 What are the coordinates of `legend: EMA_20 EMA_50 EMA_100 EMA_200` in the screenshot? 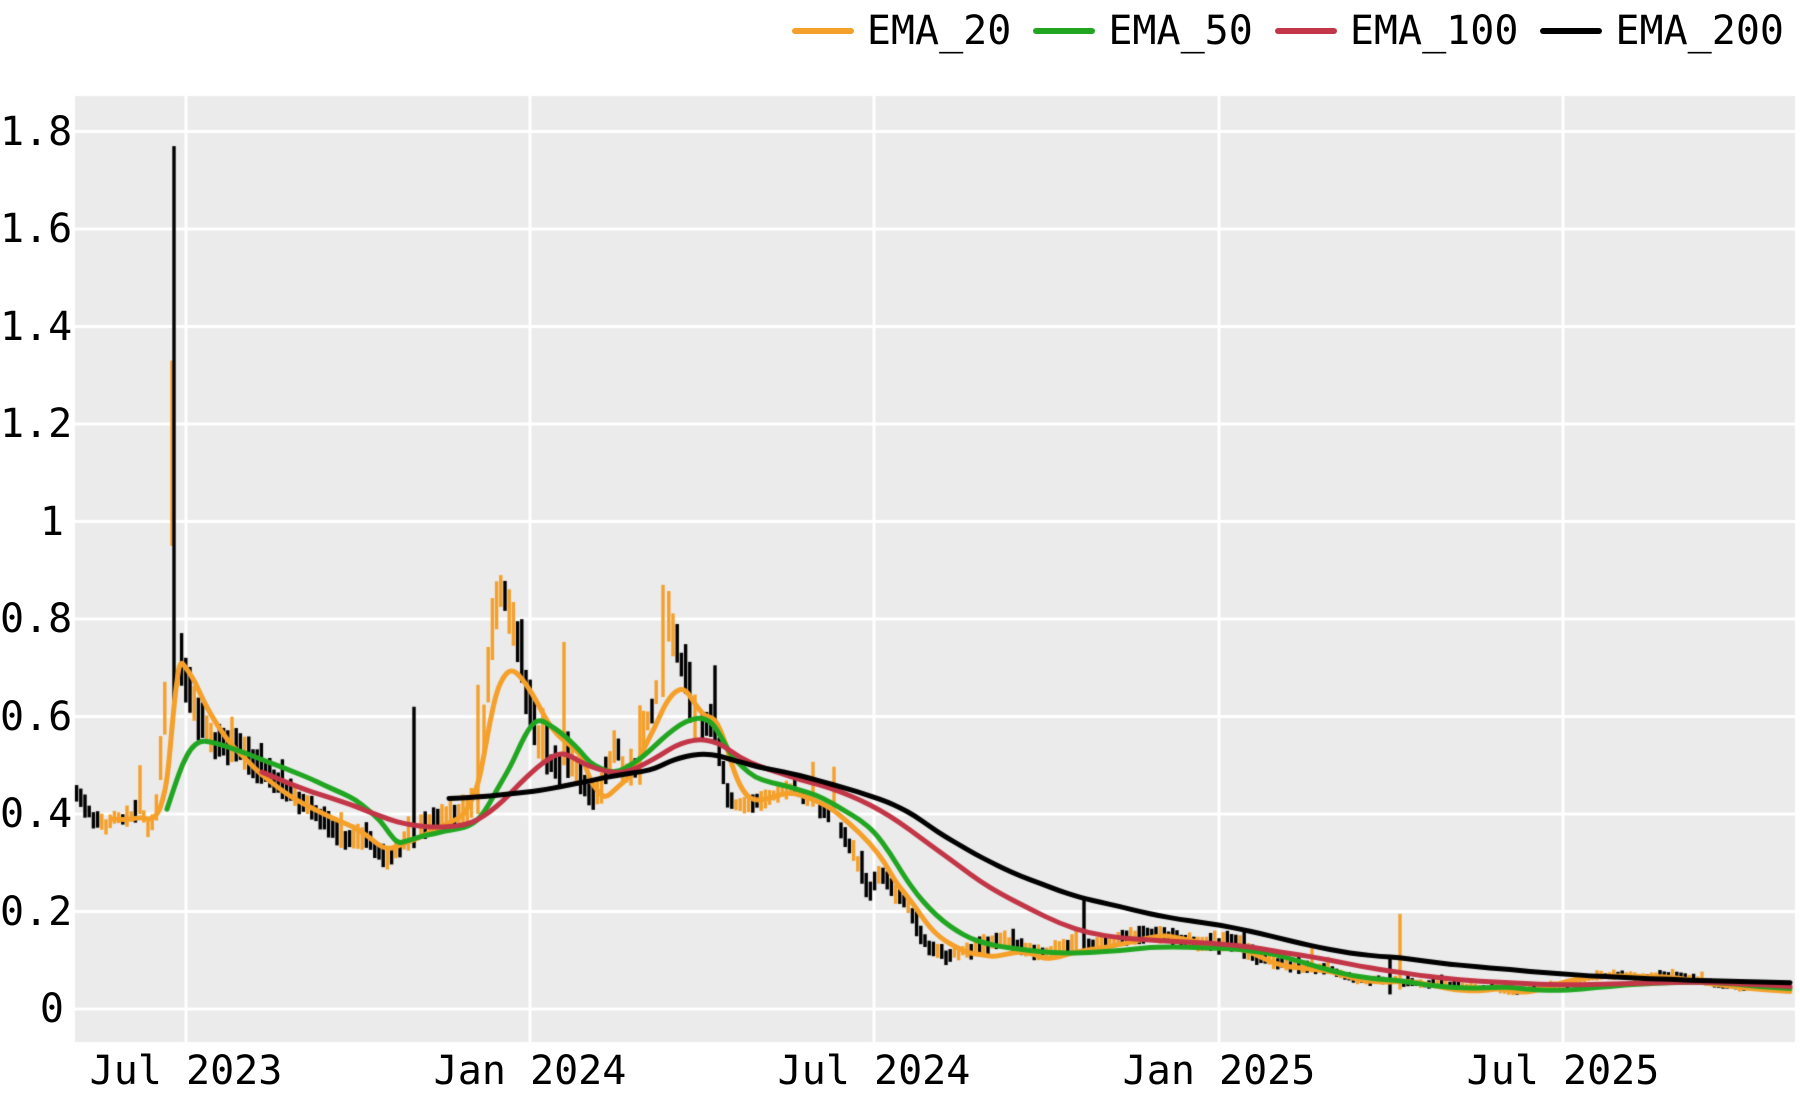 It's located at (1287, 31).